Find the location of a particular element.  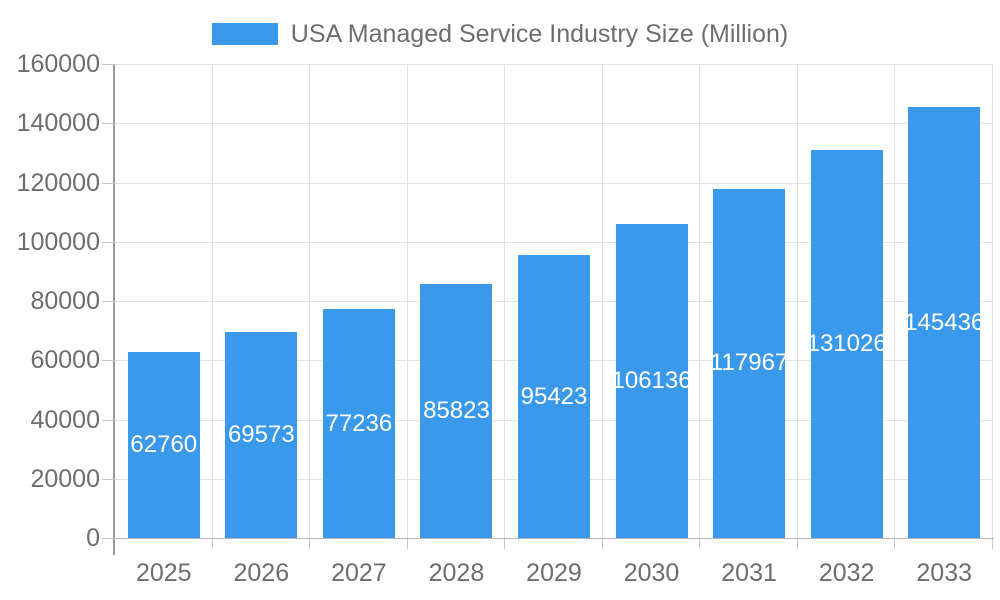

x-axis-label: 2025 is located at coordinates (163, 573).